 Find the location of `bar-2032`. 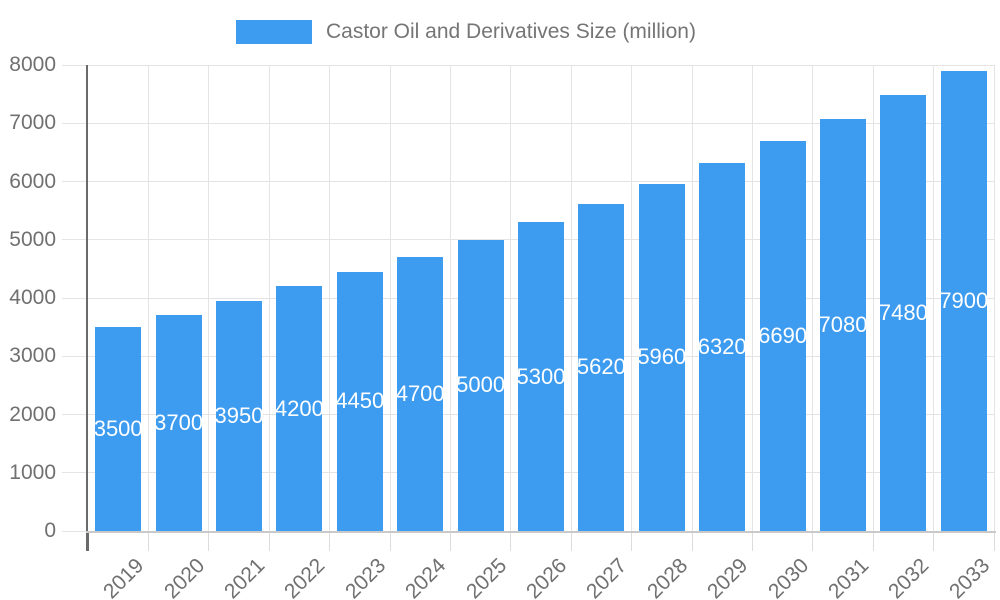

bar-2032 is located at coordinates (903, 313).